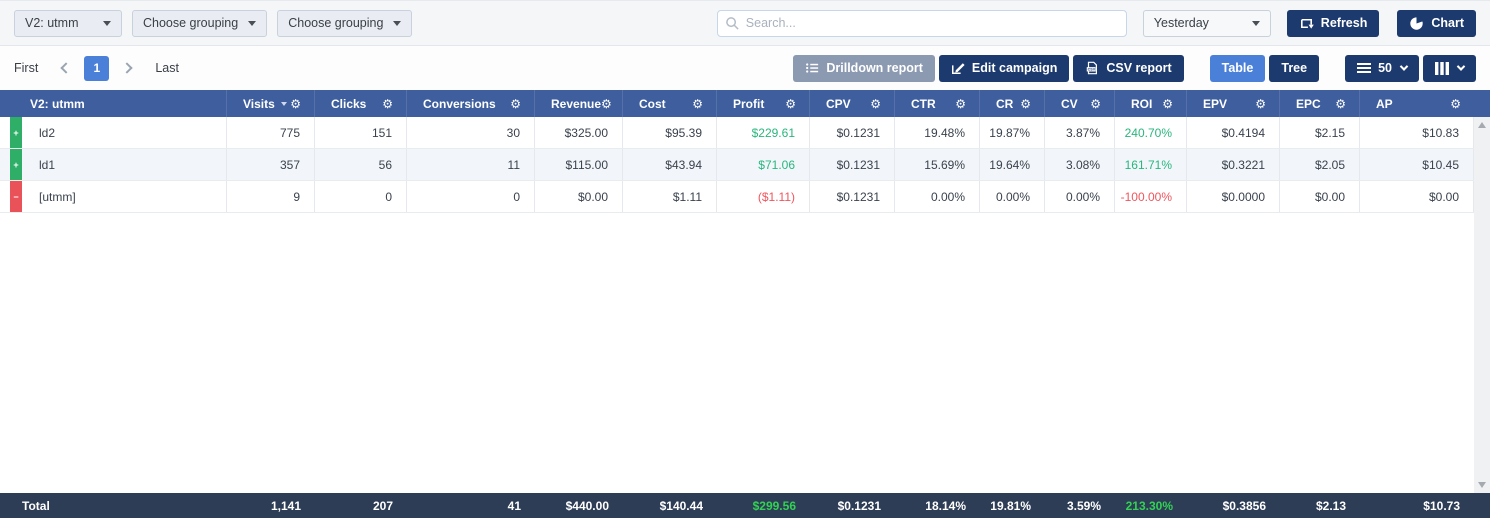  What do you see at coordinates (1449, 68) in the screenshot?
I see `columns-dropdown` at bounding box center [1449, 68].